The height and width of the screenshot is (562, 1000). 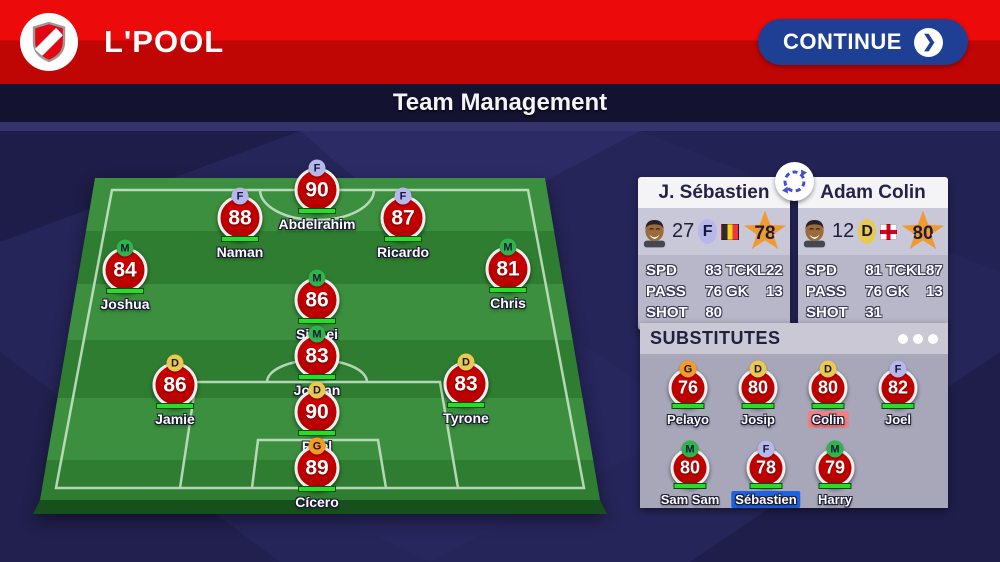 What do you see at coordinates (500, 42) in the screenshot?
I see `app-header: L'POOL CONTINUE ❯` at bounding box center [500, 42].